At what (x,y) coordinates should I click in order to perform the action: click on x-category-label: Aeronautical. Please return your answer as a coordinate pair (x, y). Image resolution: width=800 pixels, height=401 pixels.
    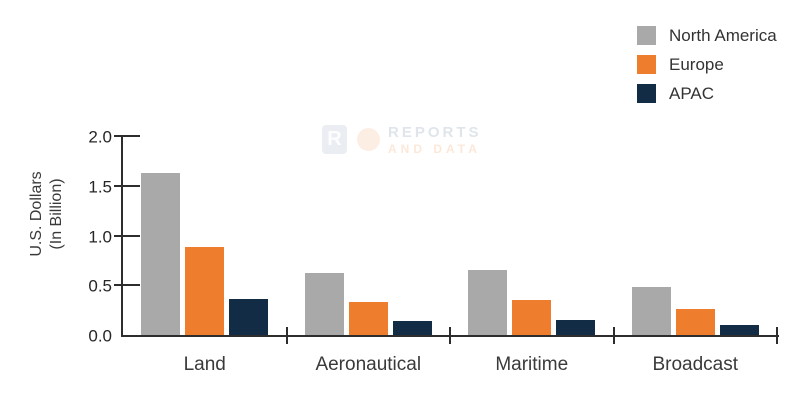
    Looking at the image, I should click on (368, 364).